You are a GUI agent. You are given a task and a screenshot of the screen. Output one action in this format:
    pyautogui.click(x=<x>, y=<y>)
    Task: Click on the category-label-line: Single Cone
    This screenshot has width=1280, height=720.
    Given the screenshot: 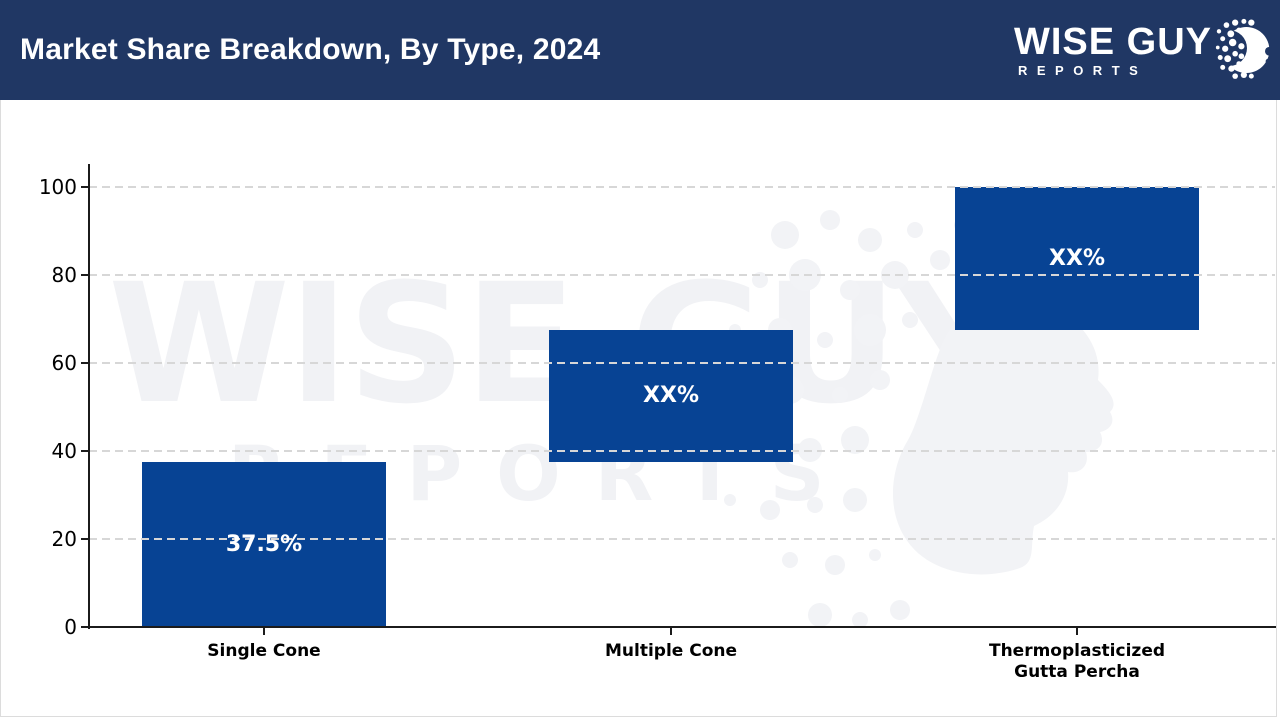 What is the action you would take?
    pyautogui.click(x=264, y=651)
    